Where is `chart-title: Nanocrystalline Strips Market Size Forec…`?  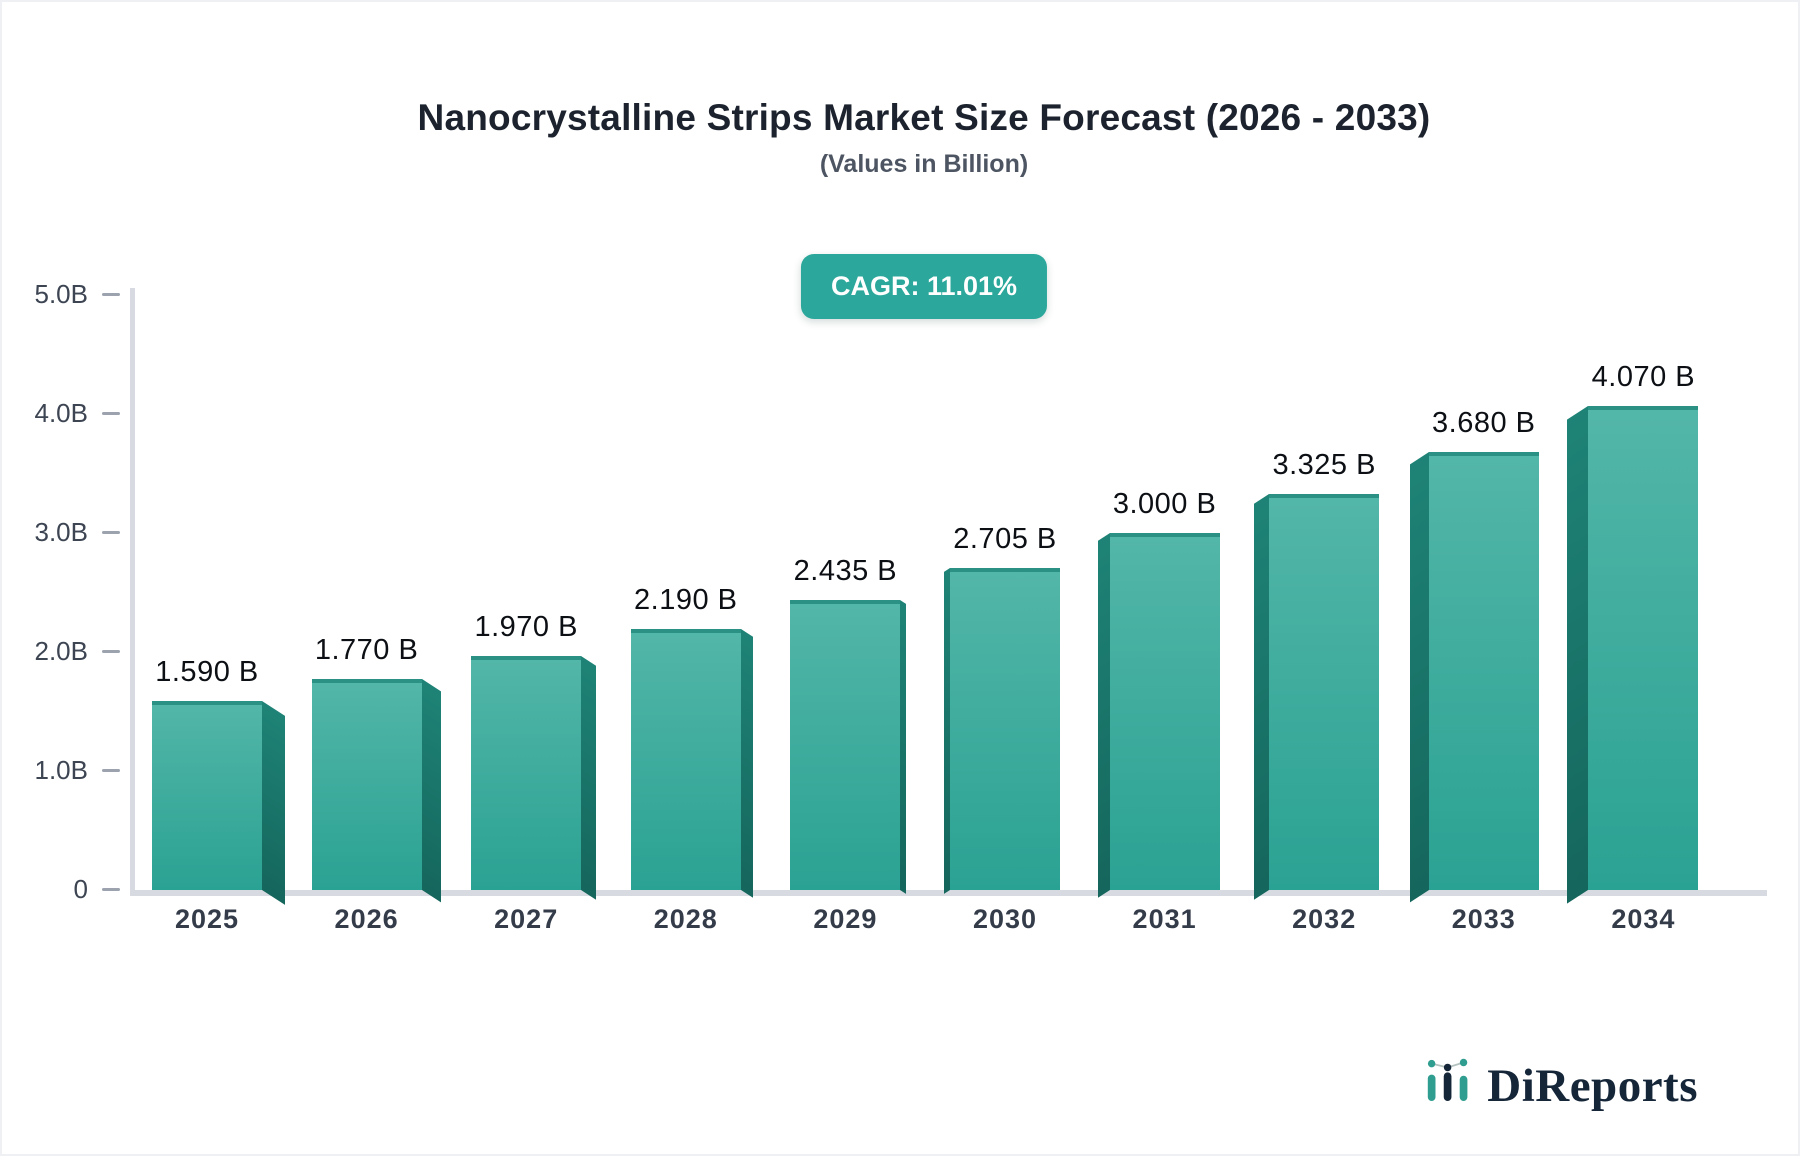
chart-title: Nanocrystalline Strips Market Size Forec… is located at coordinates (924, 117).